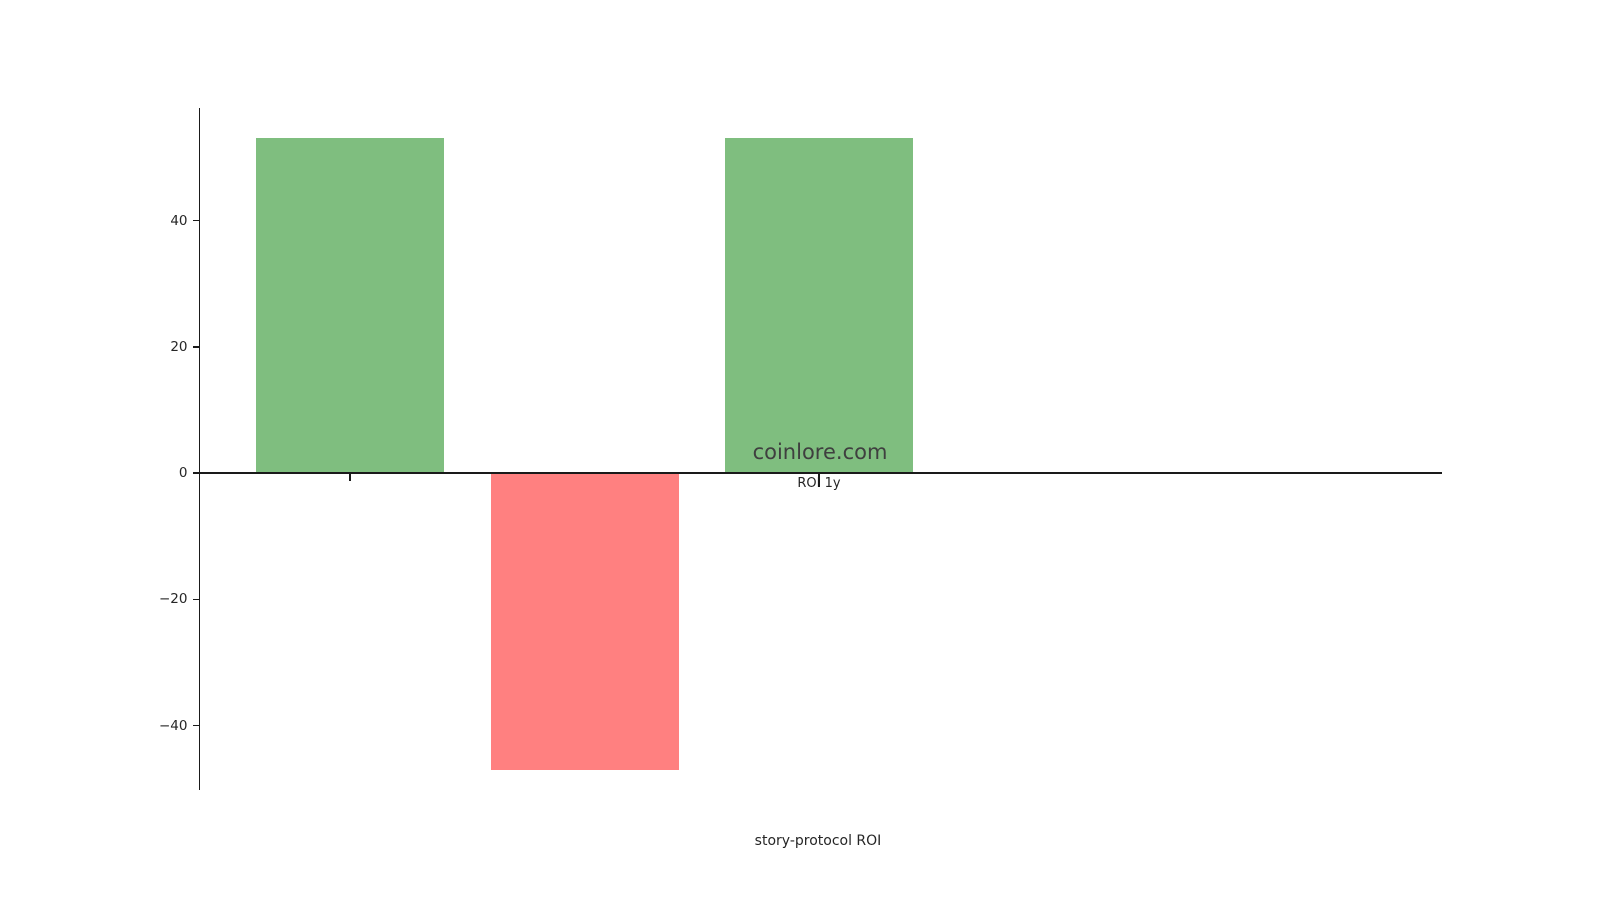  Describe the element at coordinates (183, 473) in the screenshot. I see `y-tick-label: 0` at that location.